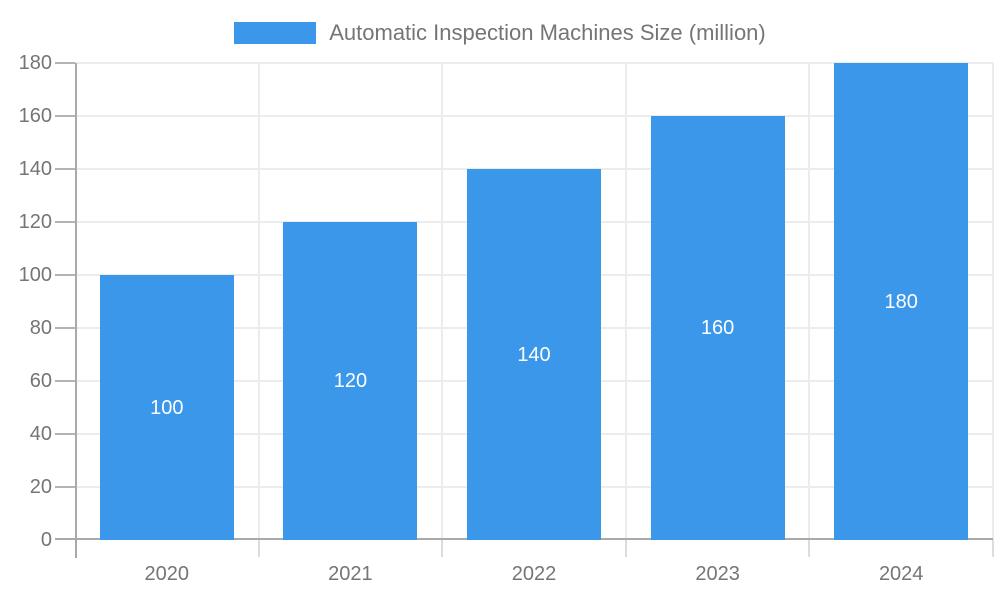  What do you see at coordinates (76, 310) in the screenshot?
I see `y-axis-line` at bounding box center [76, 310].